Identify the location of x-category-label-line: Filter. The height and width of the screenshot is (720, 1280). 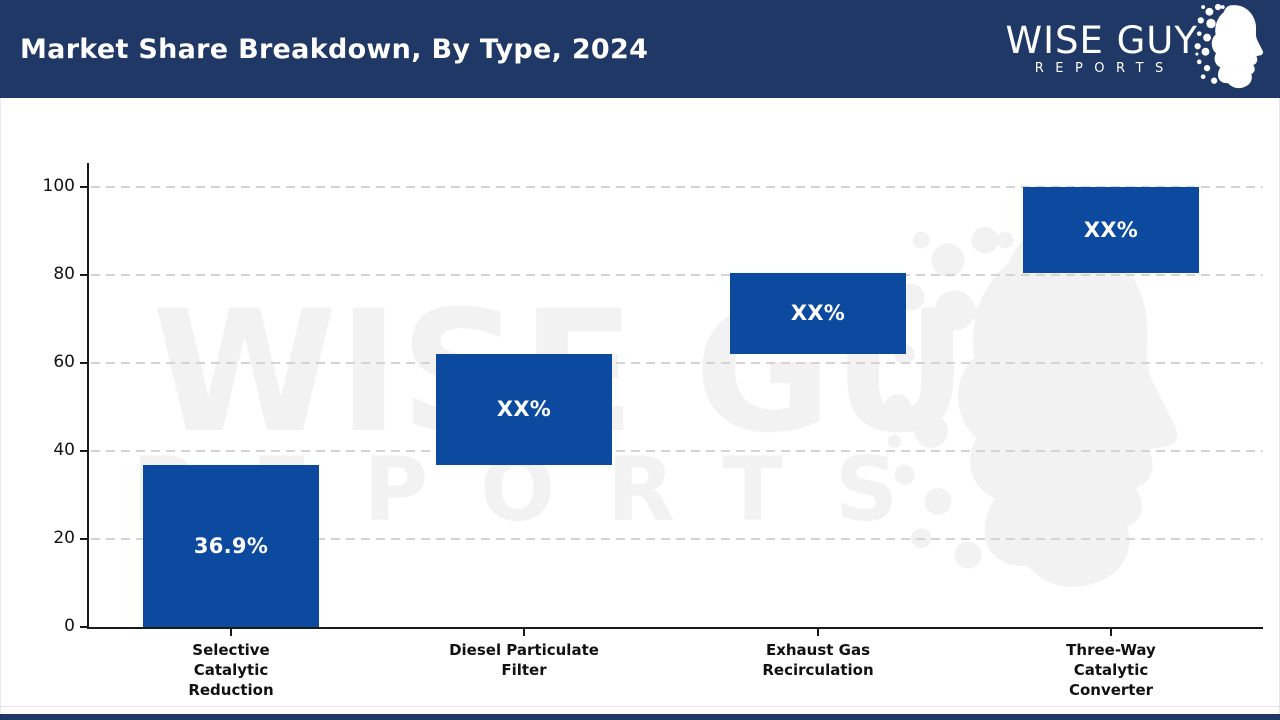
(524, 670).